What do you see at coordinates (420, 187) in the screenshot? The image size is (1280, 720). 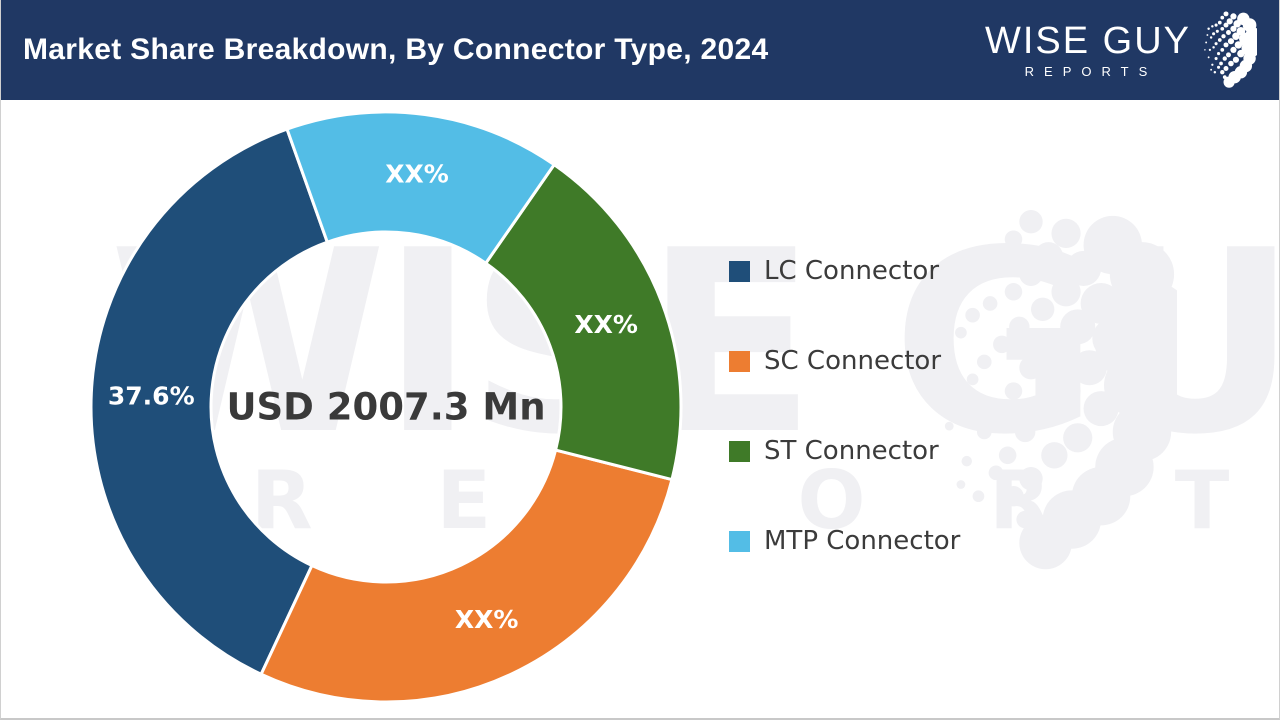 I see `donut-segment-mtp-connector` at bounding box center [420, 187].